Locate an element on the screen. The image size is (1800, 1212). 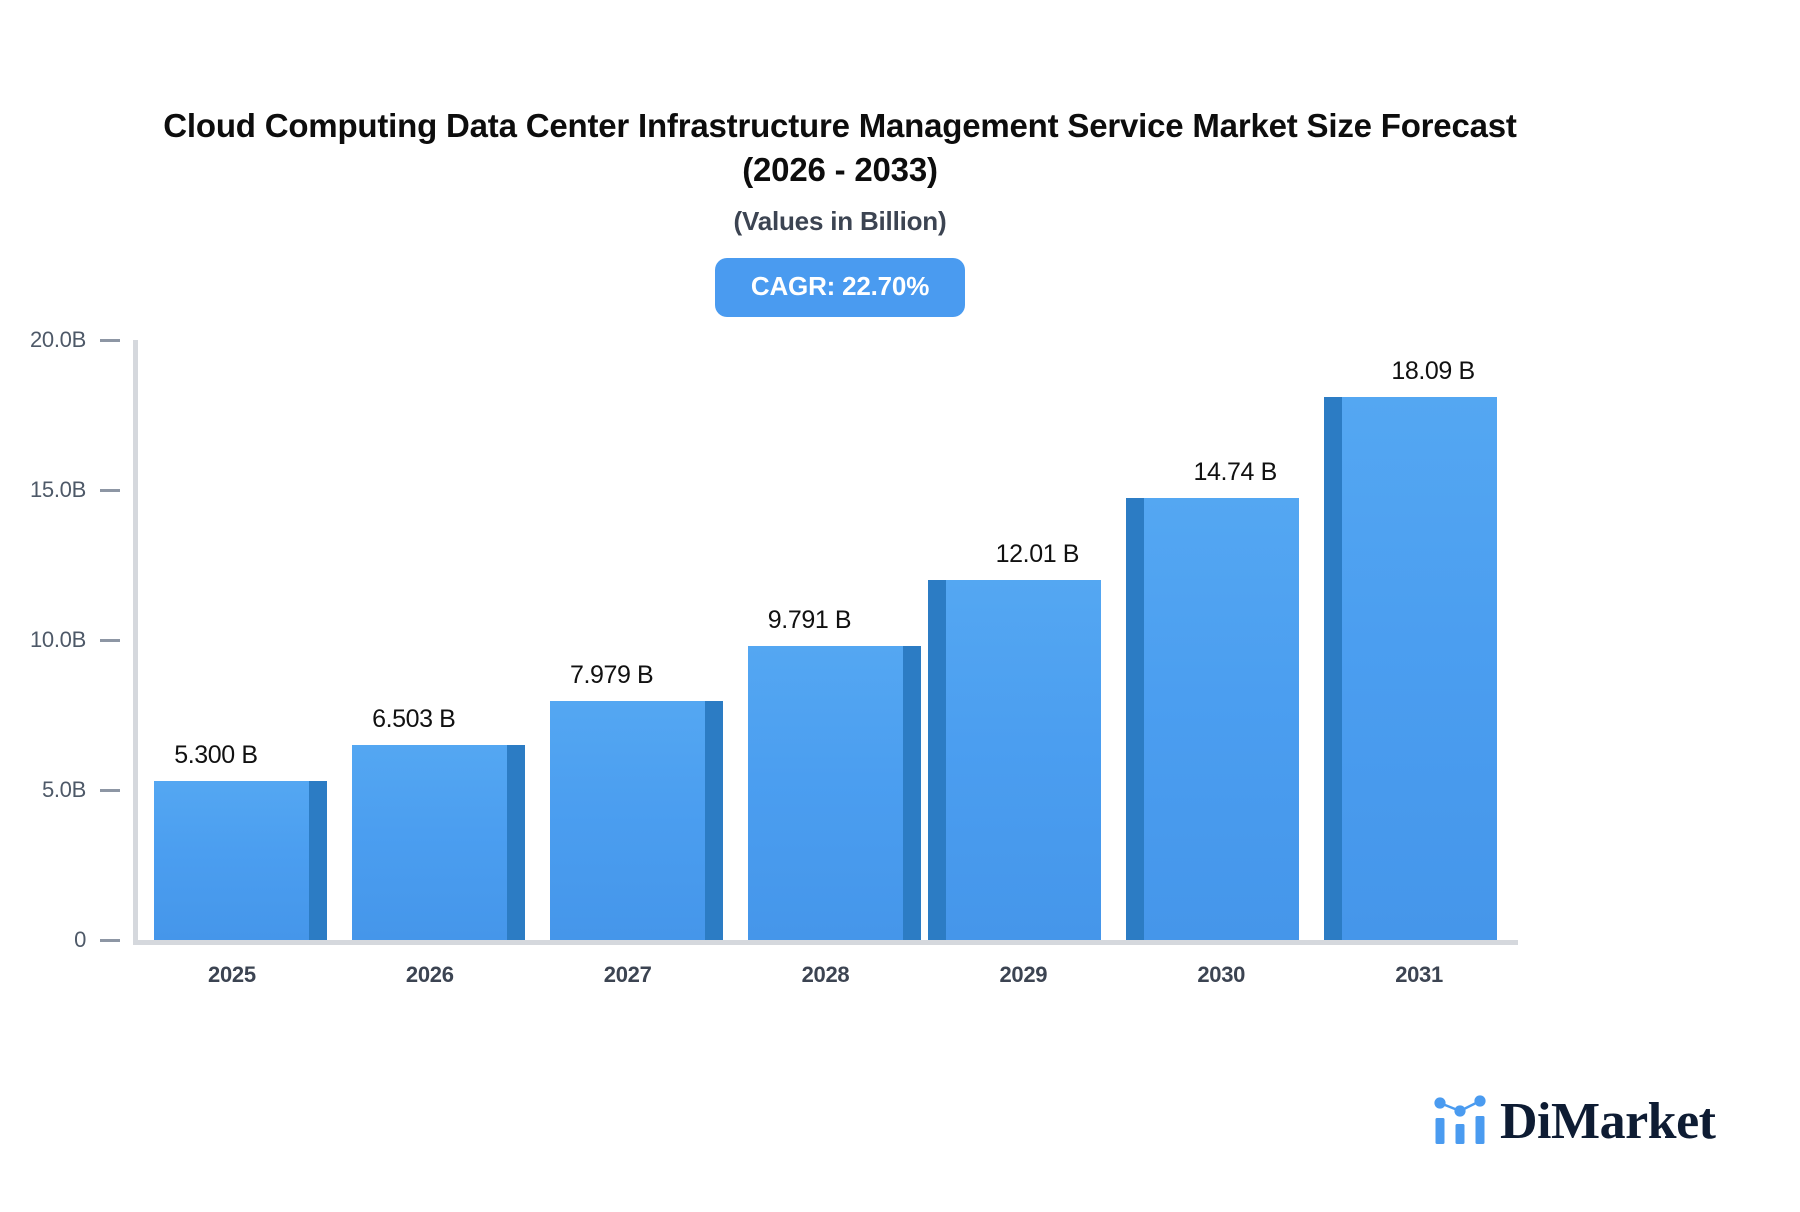
y-axis-tick: 0 is located at coordinates (103, 940).